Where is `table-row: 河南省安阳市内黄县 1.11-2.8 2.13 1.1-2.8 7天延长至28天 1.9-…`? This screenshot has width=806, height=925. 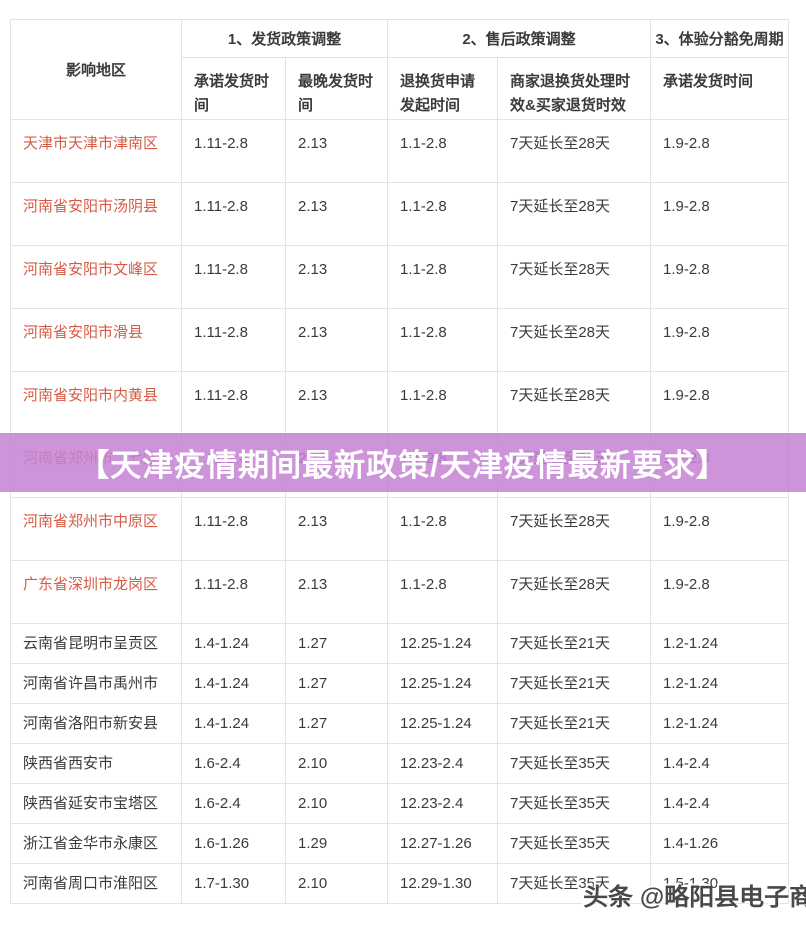 table-row: 河南省安阳市内黄县 1.11-2.8 2.13 1.1-2.8 7天延长至28天 1.9-… is located at coordinates (399, 403).